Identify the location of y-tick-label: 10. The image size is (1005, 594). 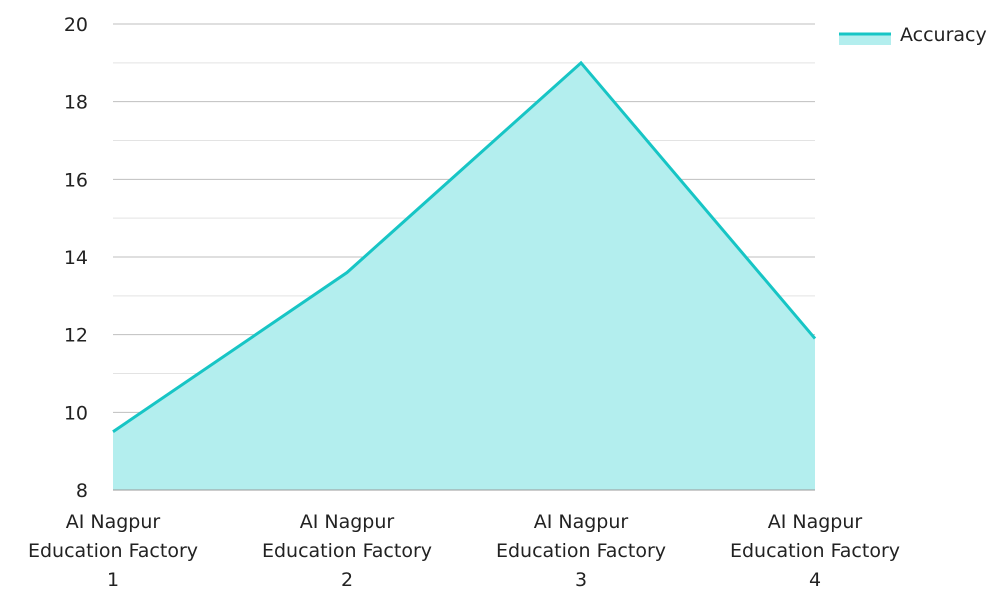
(76, 413).